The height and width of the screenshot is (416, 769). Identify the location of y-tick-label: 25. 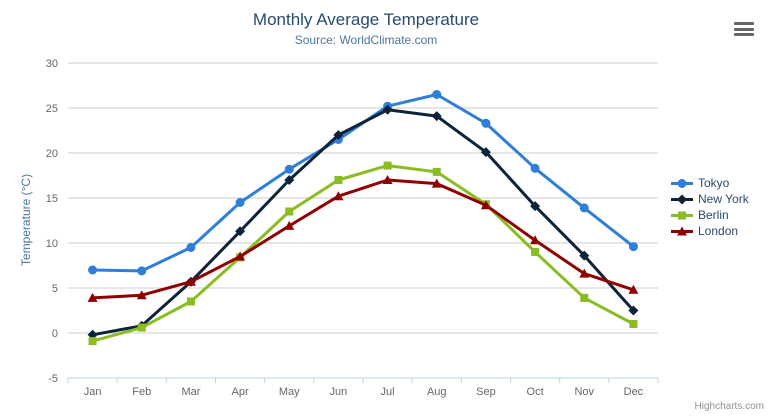
(52, 109).